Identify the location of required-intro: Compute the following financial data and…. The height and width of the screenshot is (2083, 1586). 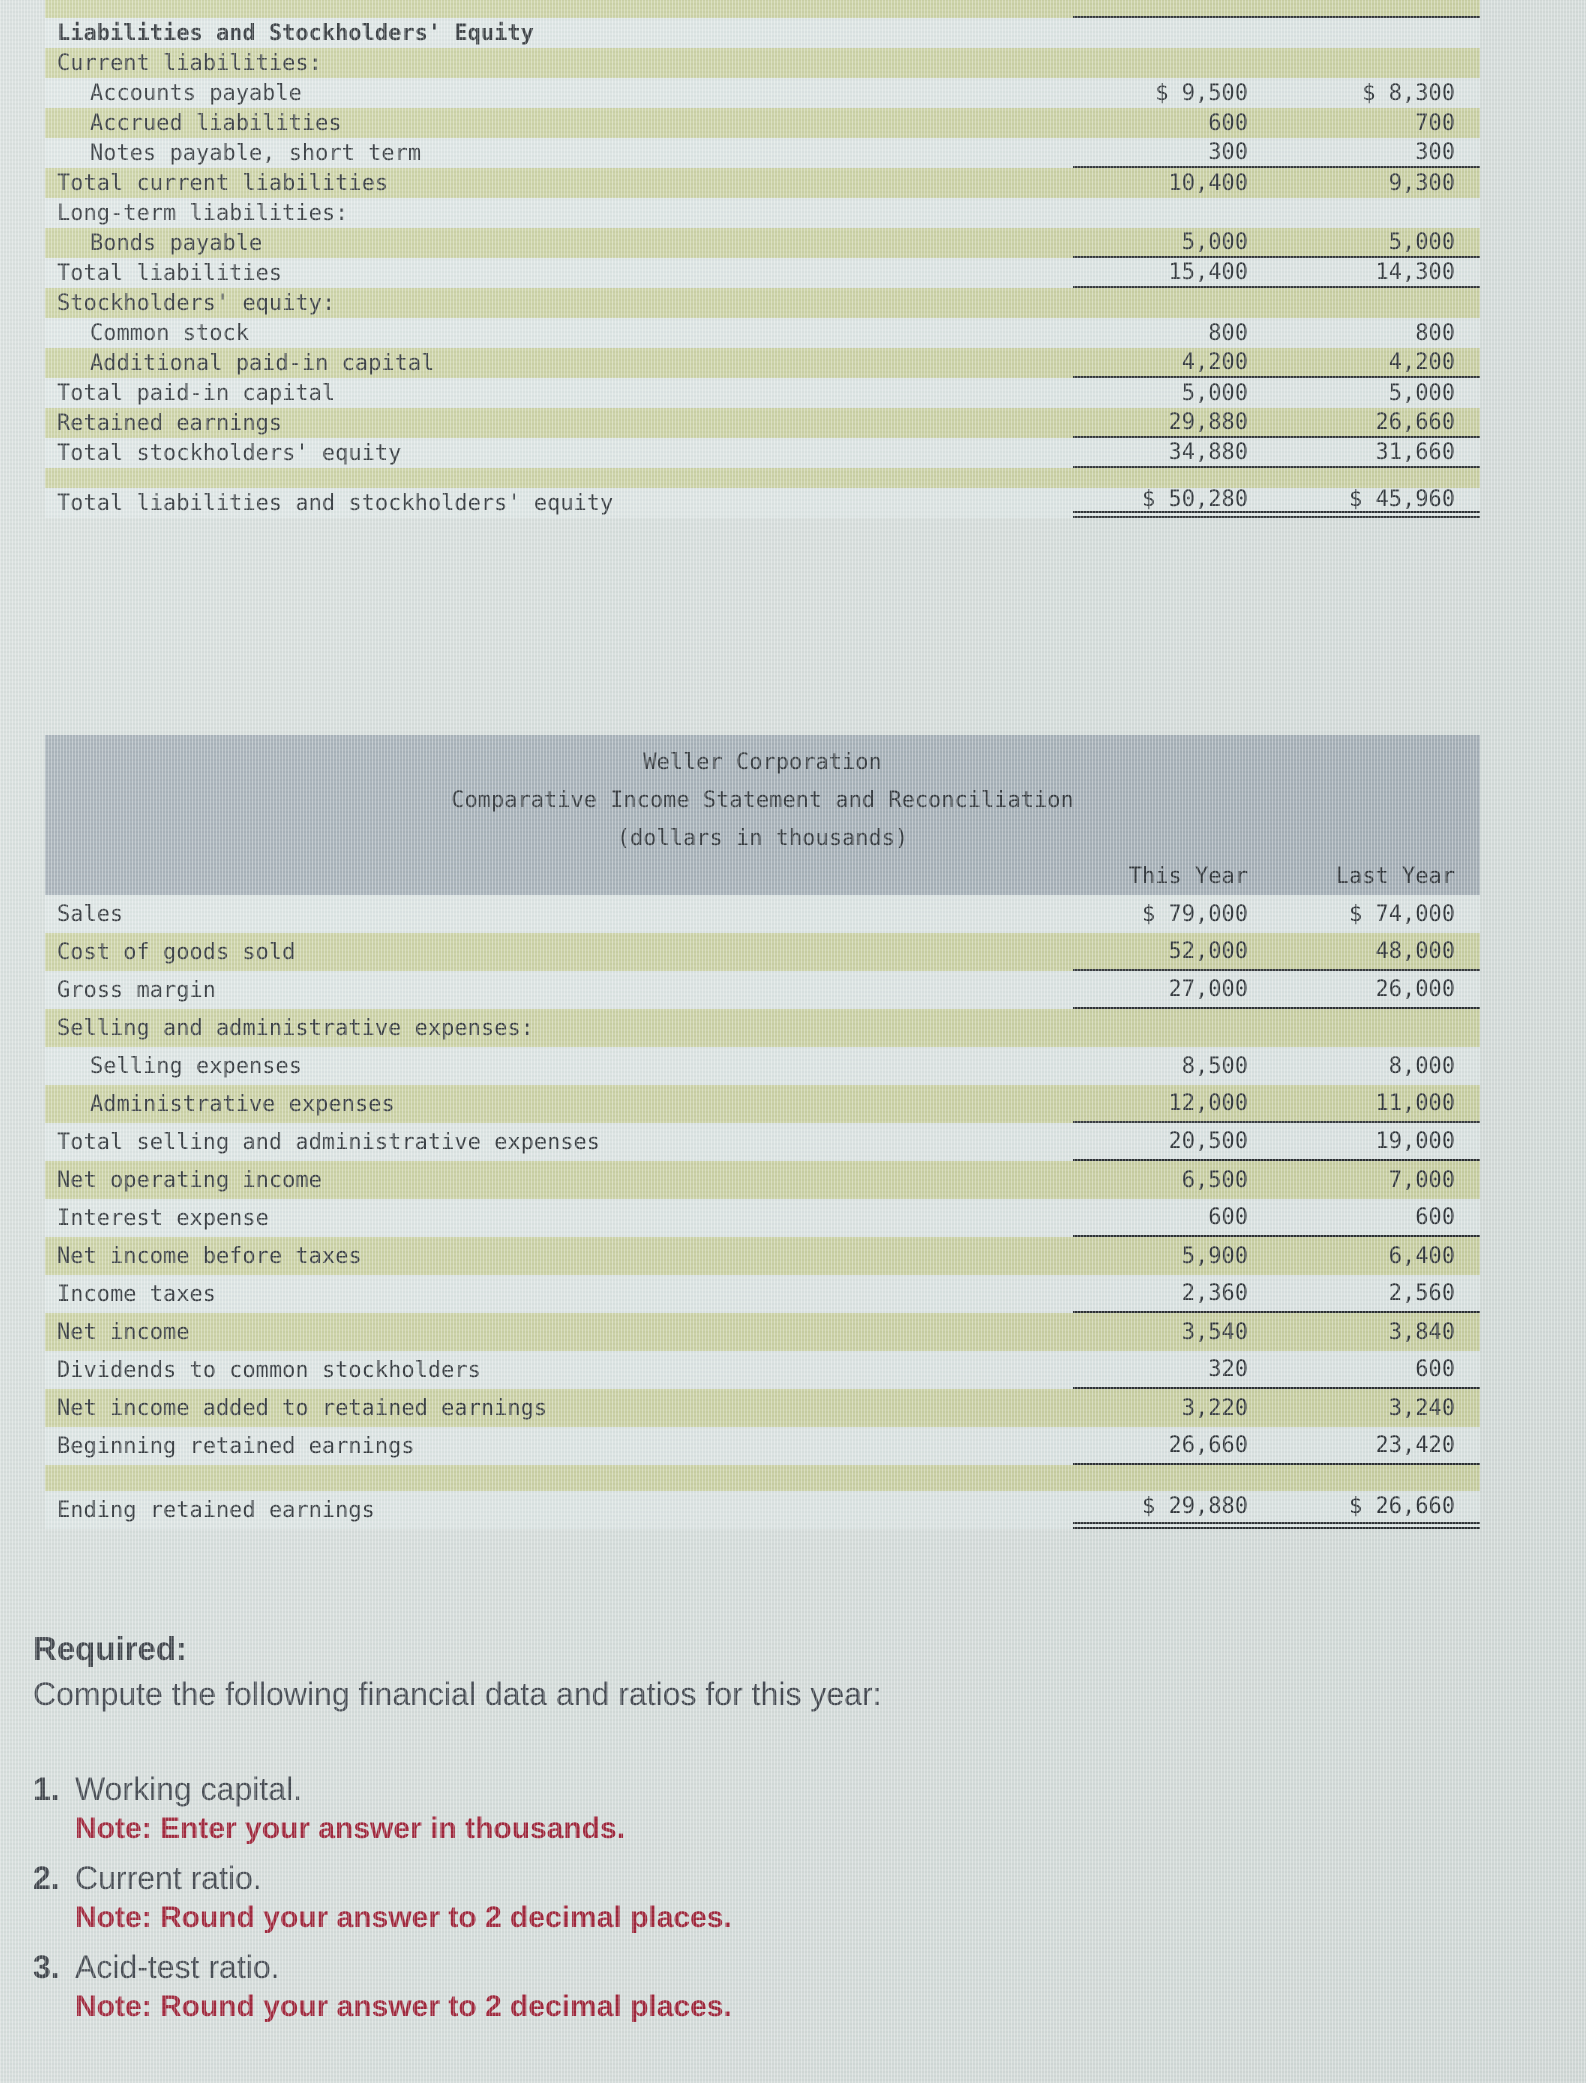
(457, 1694).